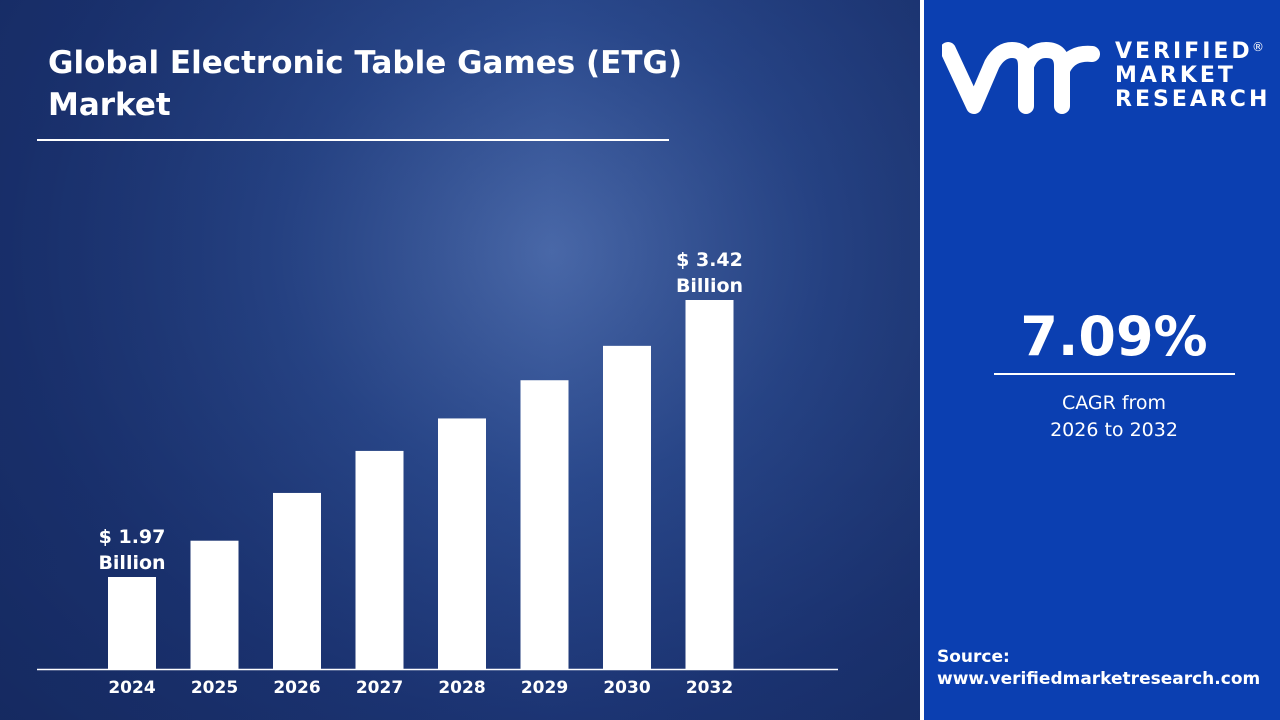 The width and height of the screenshot is (1280, 720). What do you see at coordinates (1193, 99) in the screenshot?
I see `brand-line-3: RESEARCH` at bounding box center [1193, 99].